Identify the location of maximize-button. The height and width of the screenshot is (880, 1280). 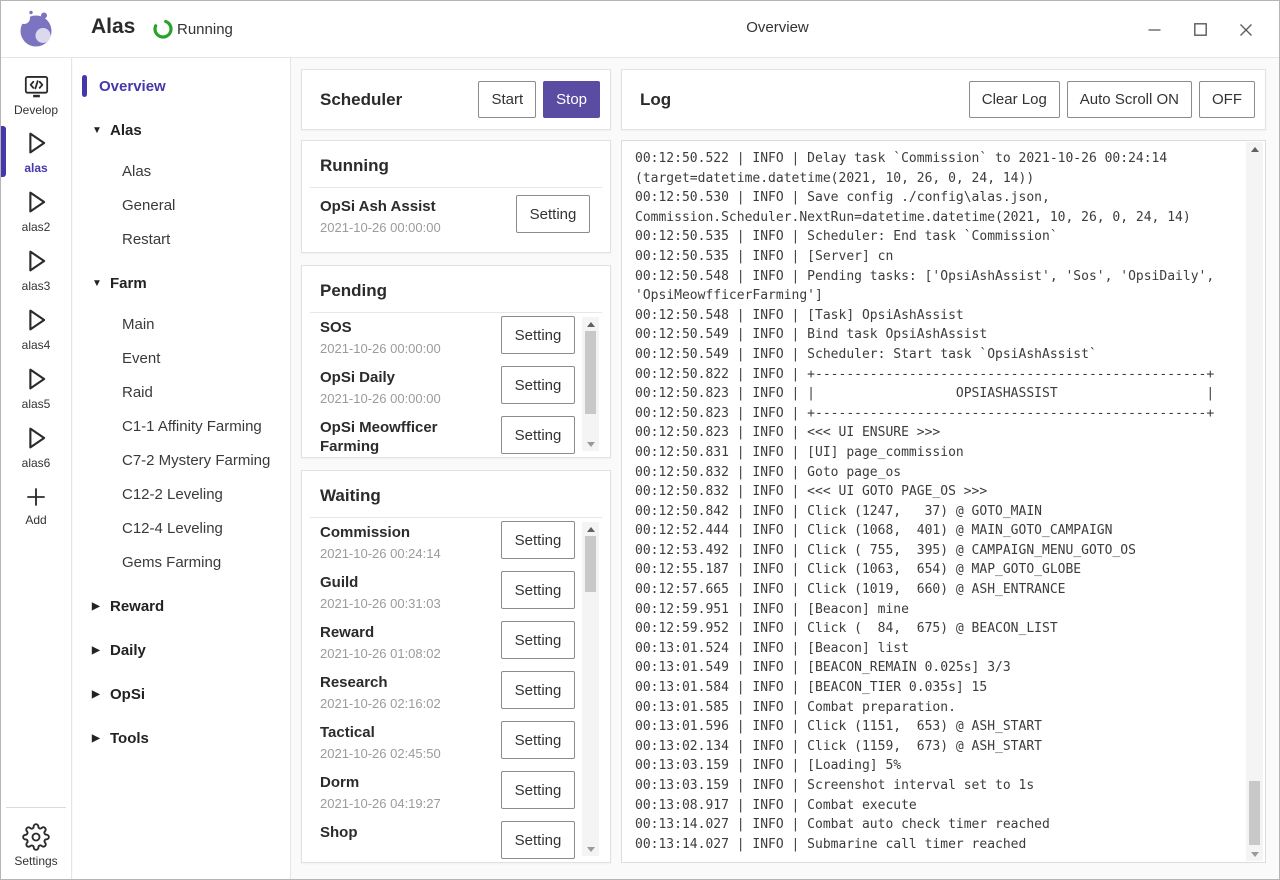
(1200, 30).